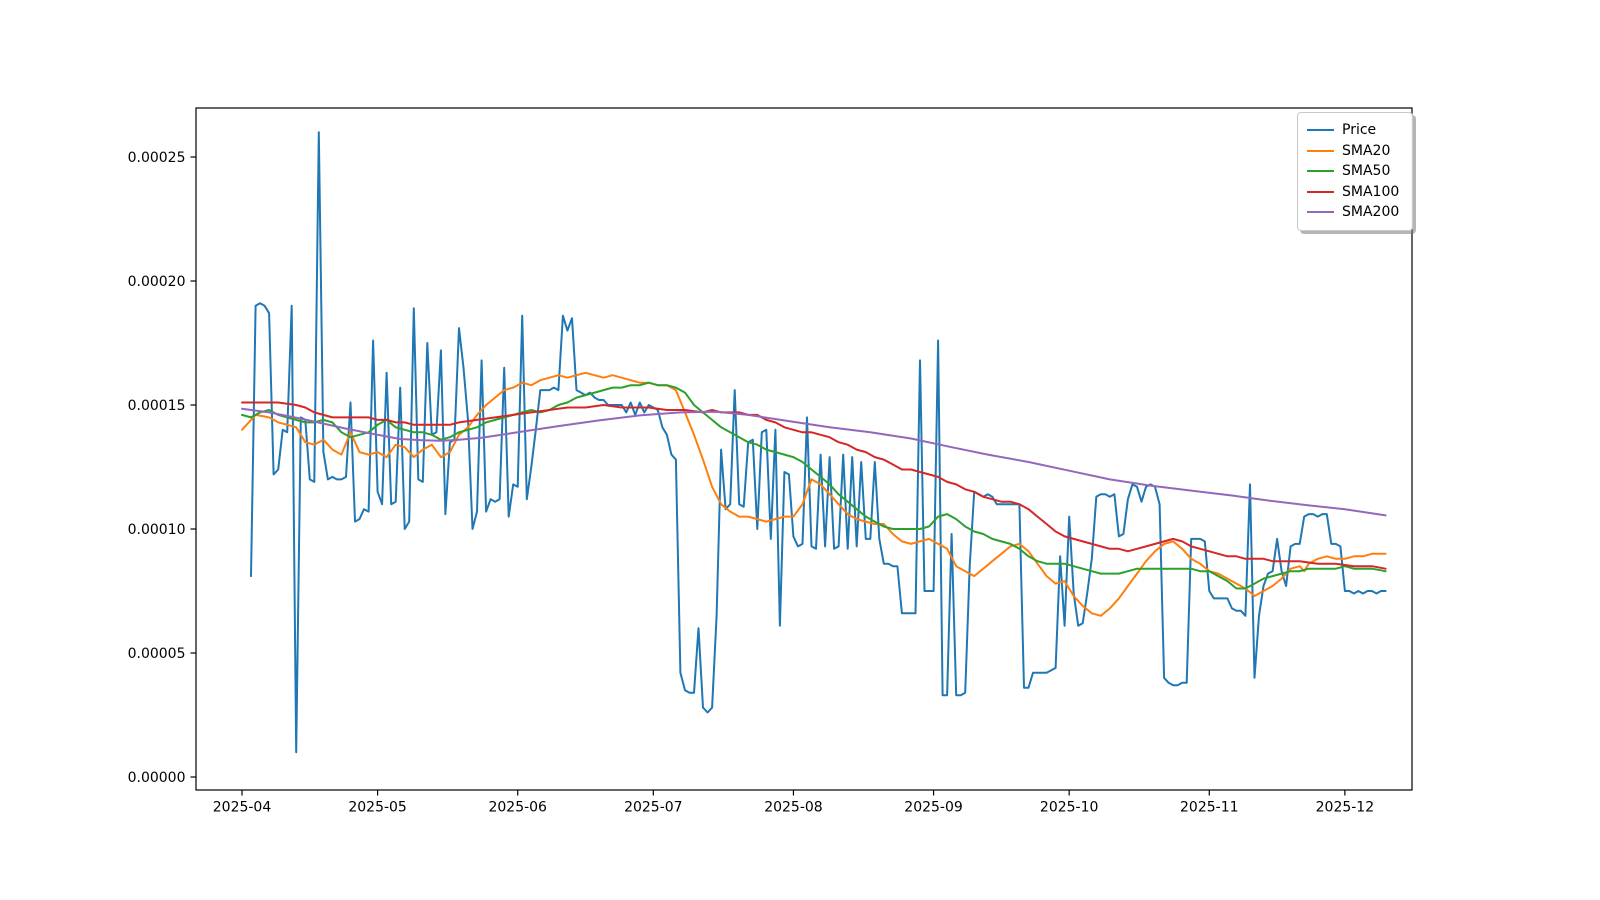  Describe the element at coordinates (377, 808) in the screenshot. I see `x-tick-label: 2025-05` at that location.